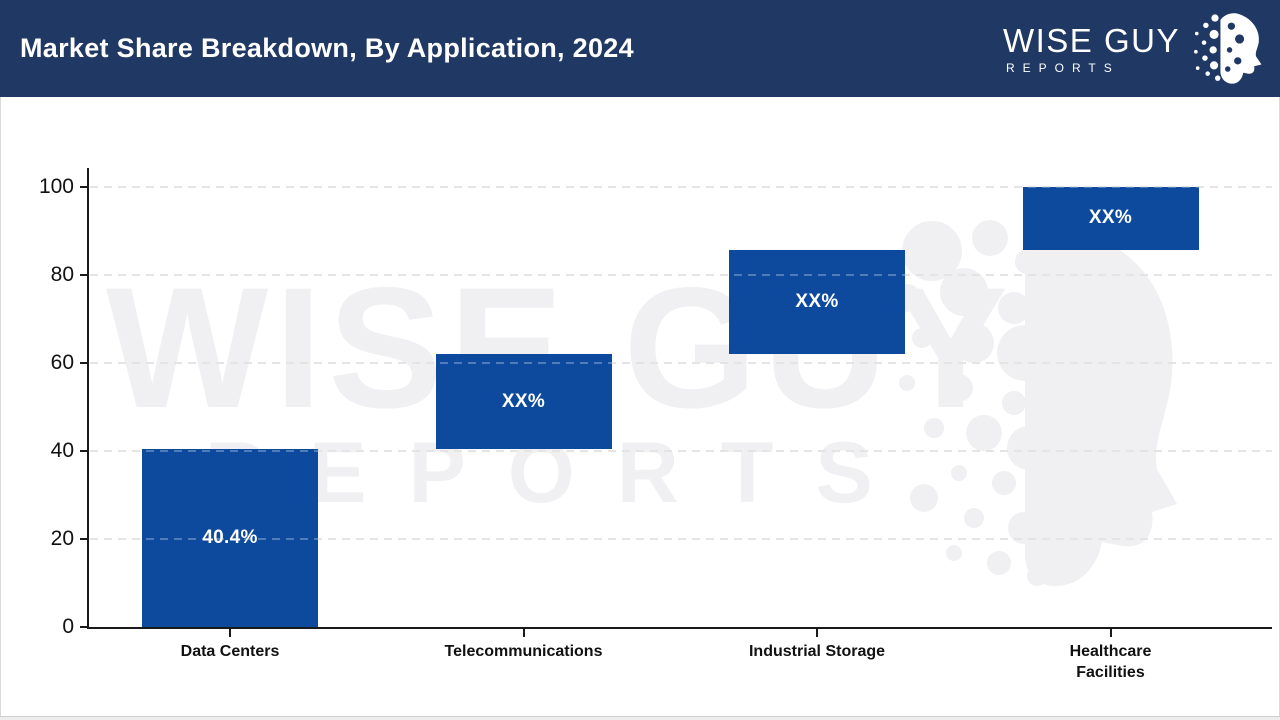 Image resolution: width=1280 pixels, height=720 pixels. I want to click on bar-data-centers, so click(230, 538).